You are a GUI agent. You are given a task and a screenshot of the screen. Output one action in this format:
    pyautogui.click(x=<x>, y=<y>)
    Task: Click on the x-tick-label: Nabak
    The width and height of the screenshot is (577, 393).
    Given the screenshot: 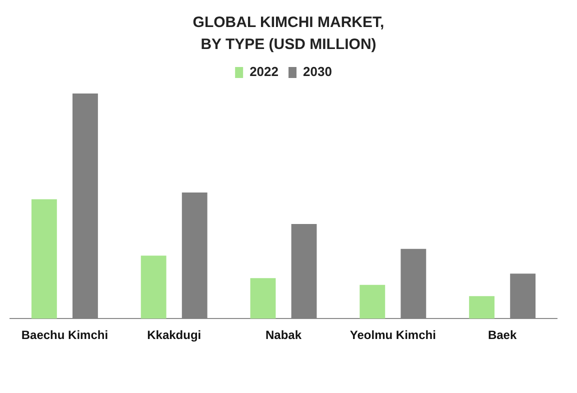 What is the action you would take?
    pyautogui.click(x=283, y=335)
    